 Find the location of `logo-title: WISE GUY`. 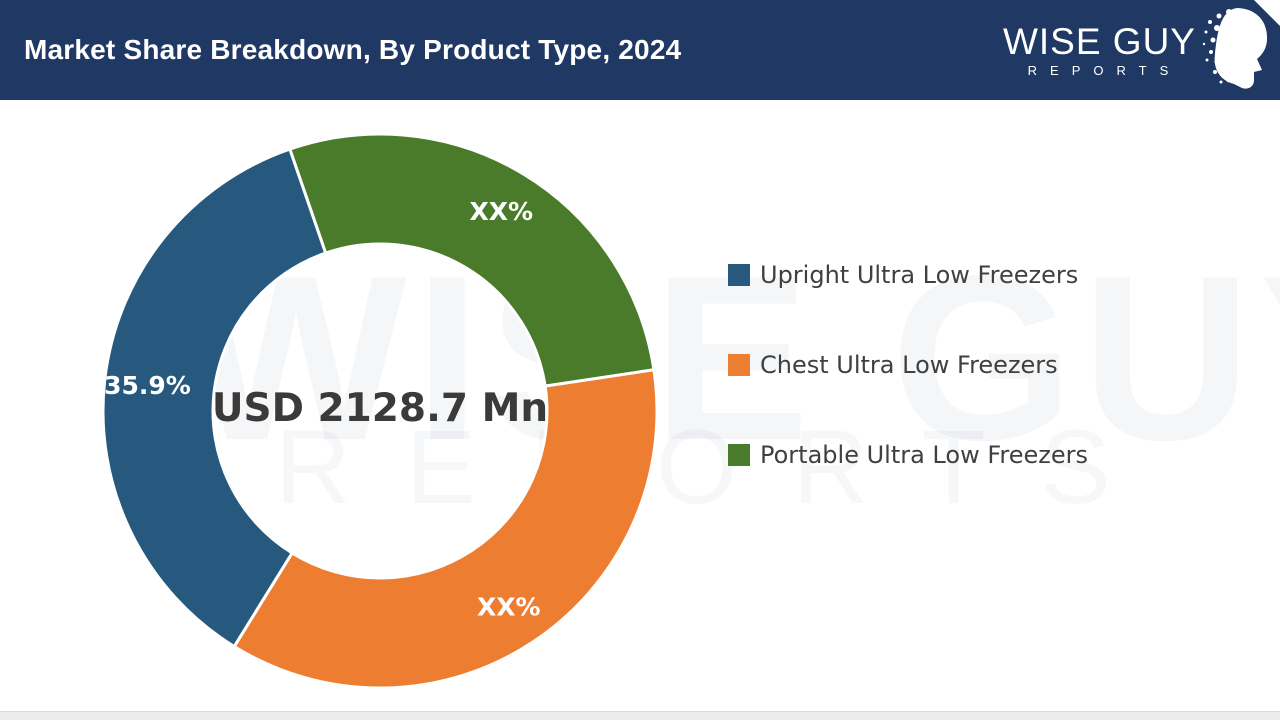

logo-title: WISE GUY is located at coordinates (1099, 41).